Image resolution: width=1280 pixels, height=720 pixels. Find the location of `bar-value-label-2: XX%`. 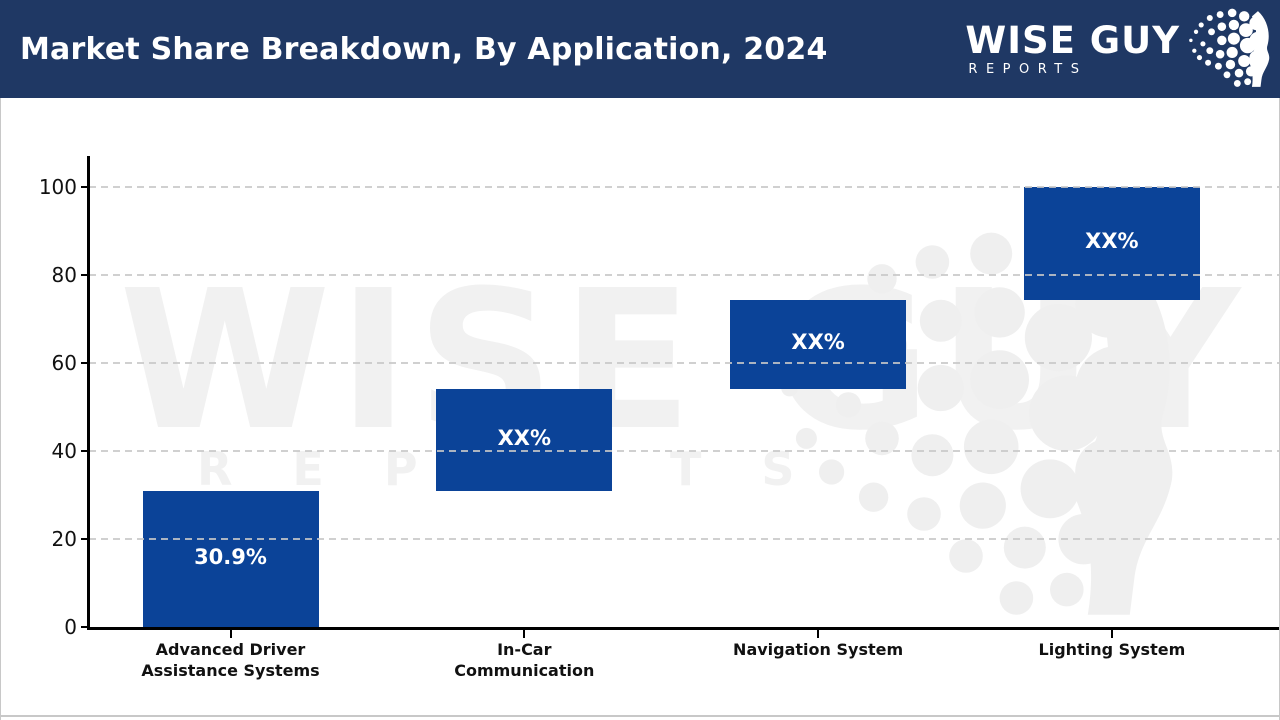

bar-value-label-2: XX% is located at coordinates (818, 342).